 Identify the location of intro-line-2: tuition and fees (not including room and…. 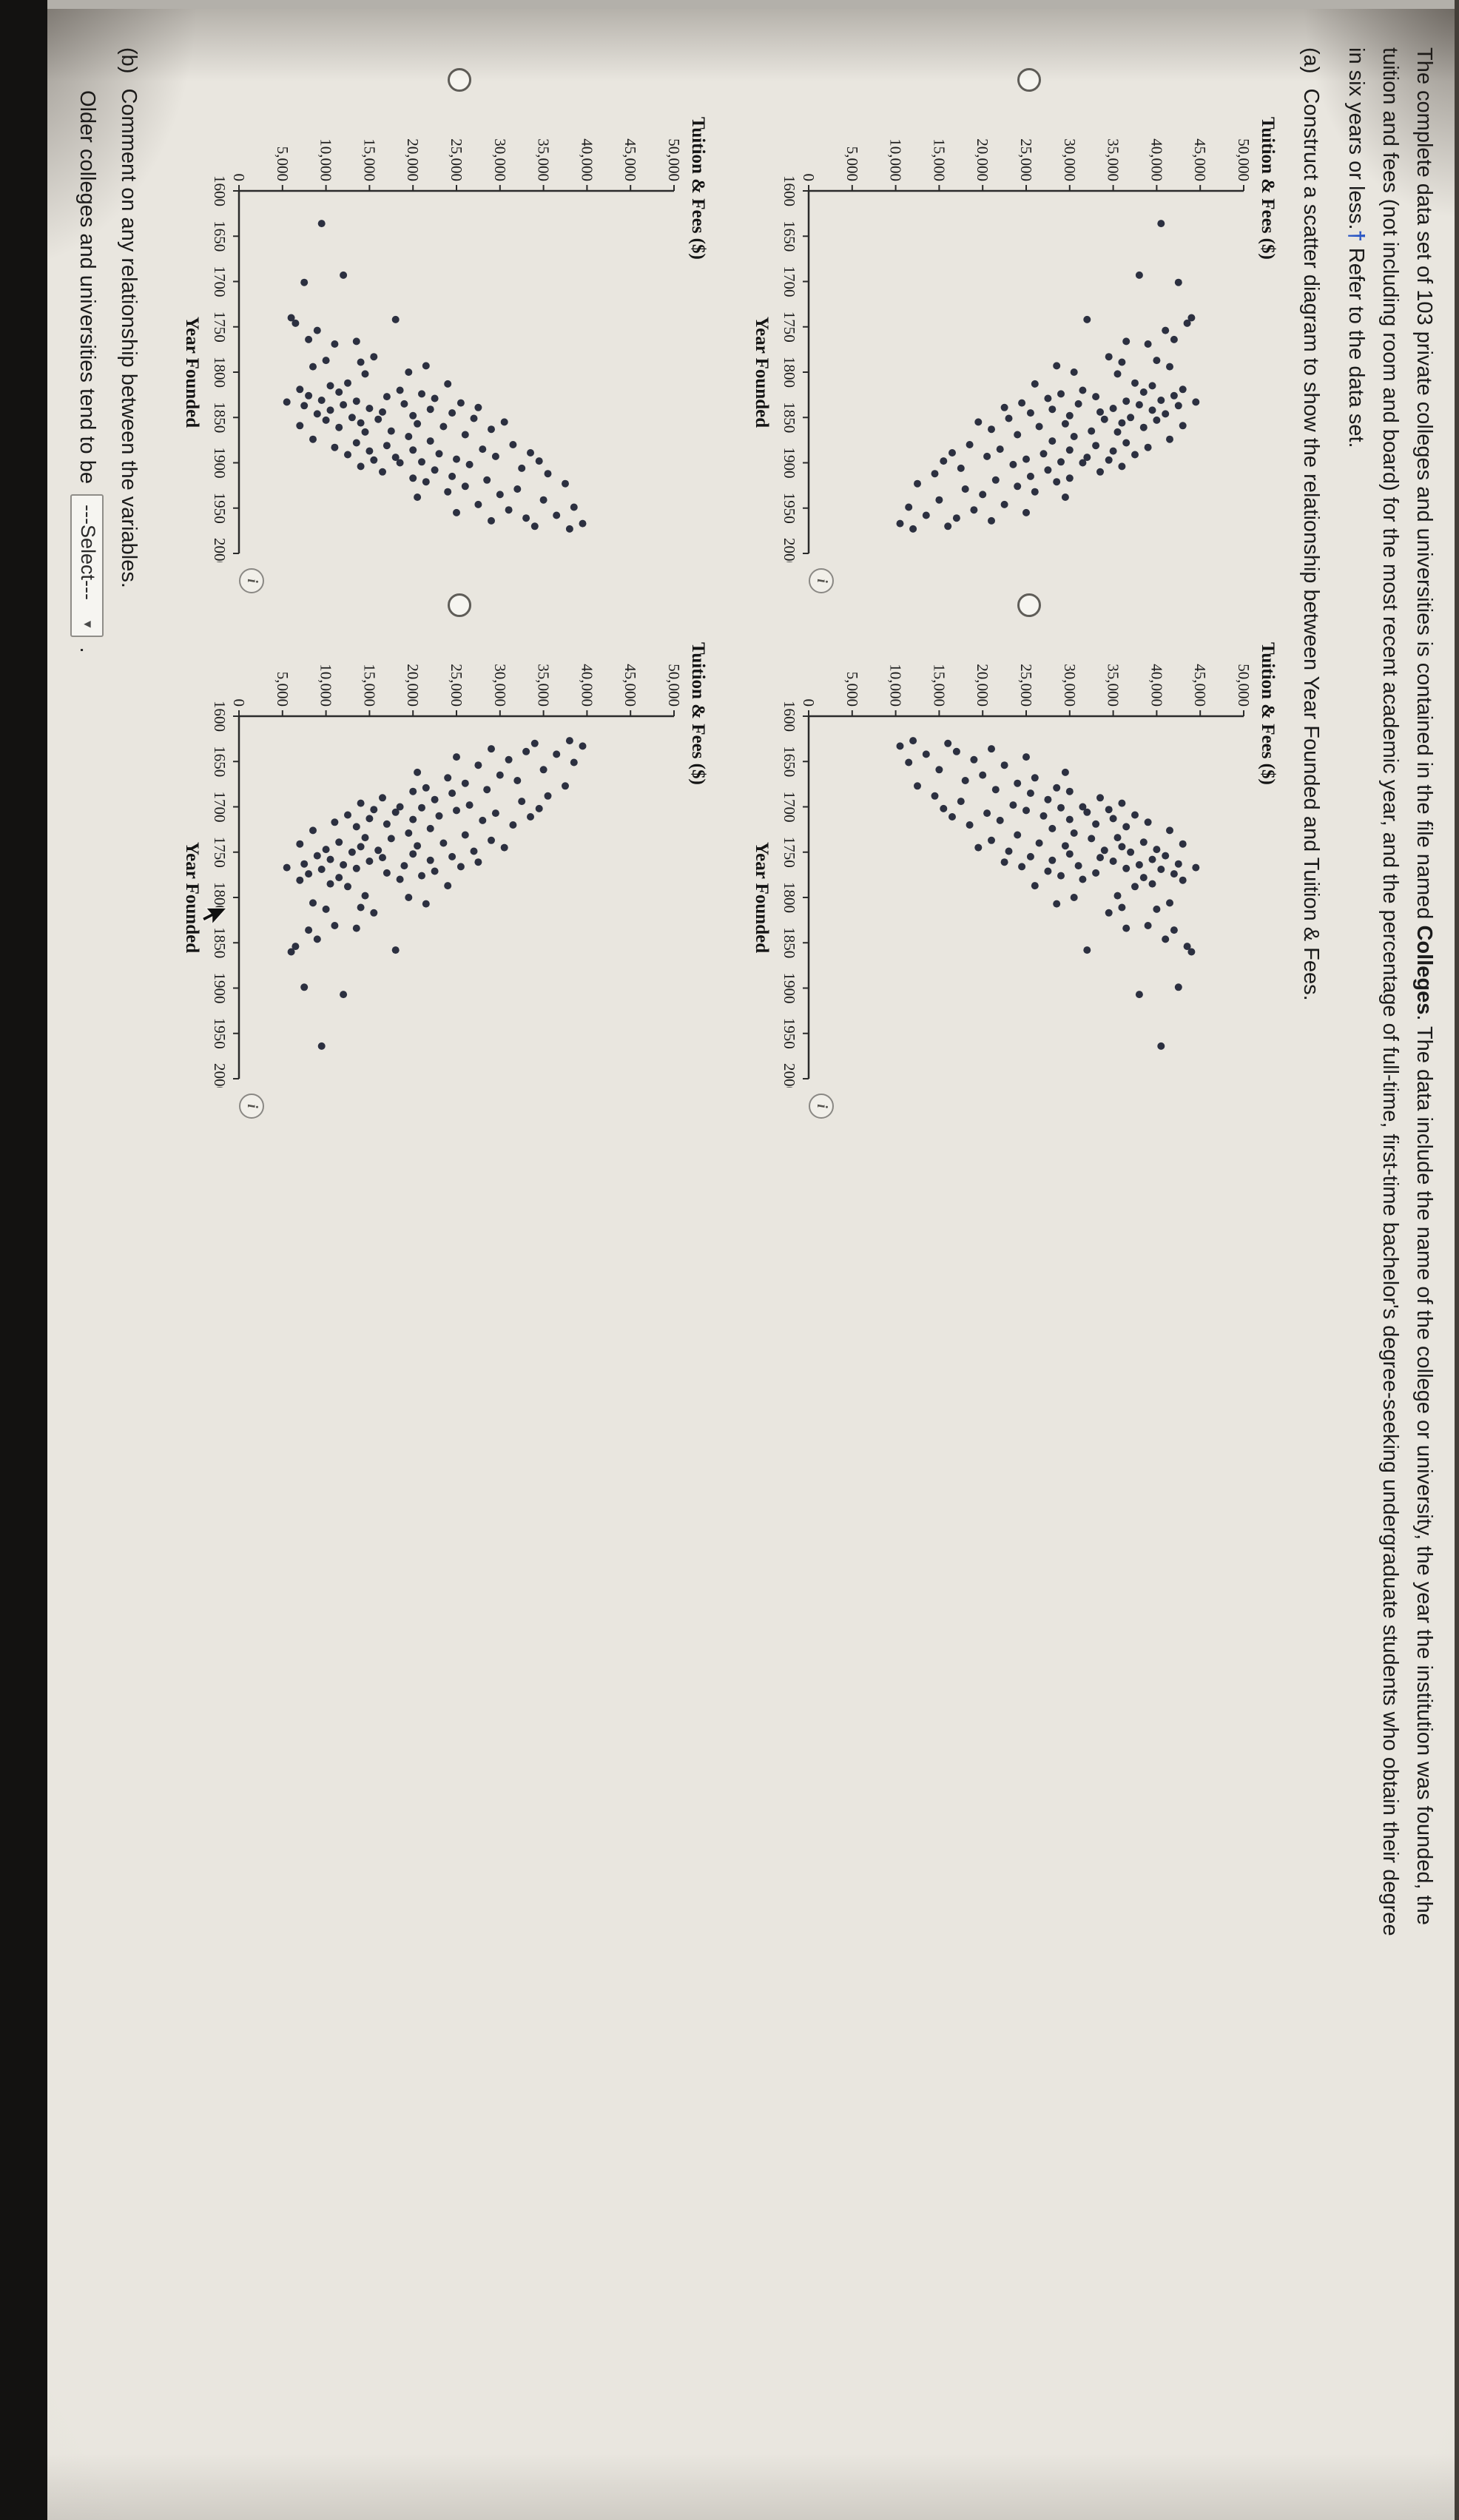
(1390, 992).